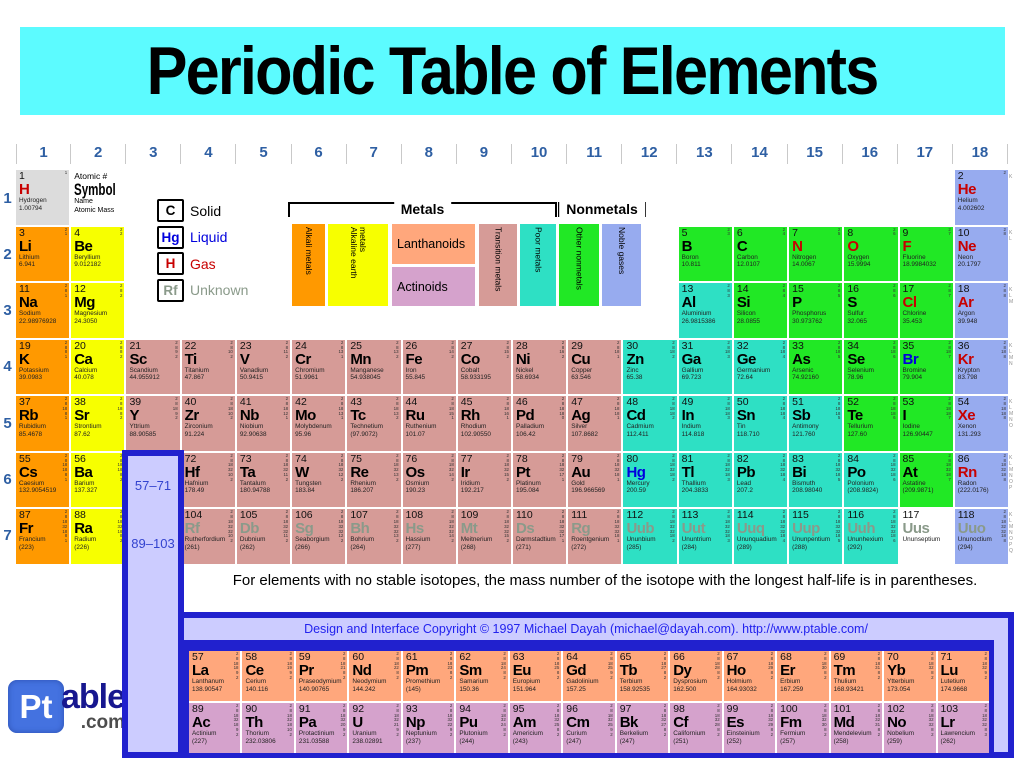 This screenshot has height=768, width=1024. I want to click on element-pd: 46 2 8 18 18 0 Pd Palladium 106.42, so click(539, 423).